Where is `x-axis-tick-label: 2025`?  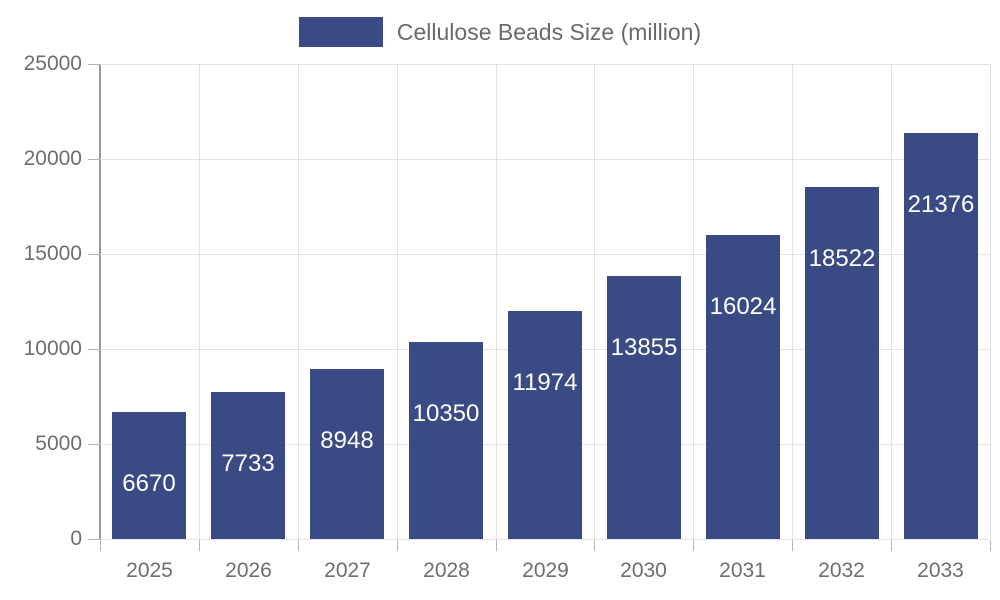
x-axis-tick-label: 2025 is located at coordinates (149, 570).